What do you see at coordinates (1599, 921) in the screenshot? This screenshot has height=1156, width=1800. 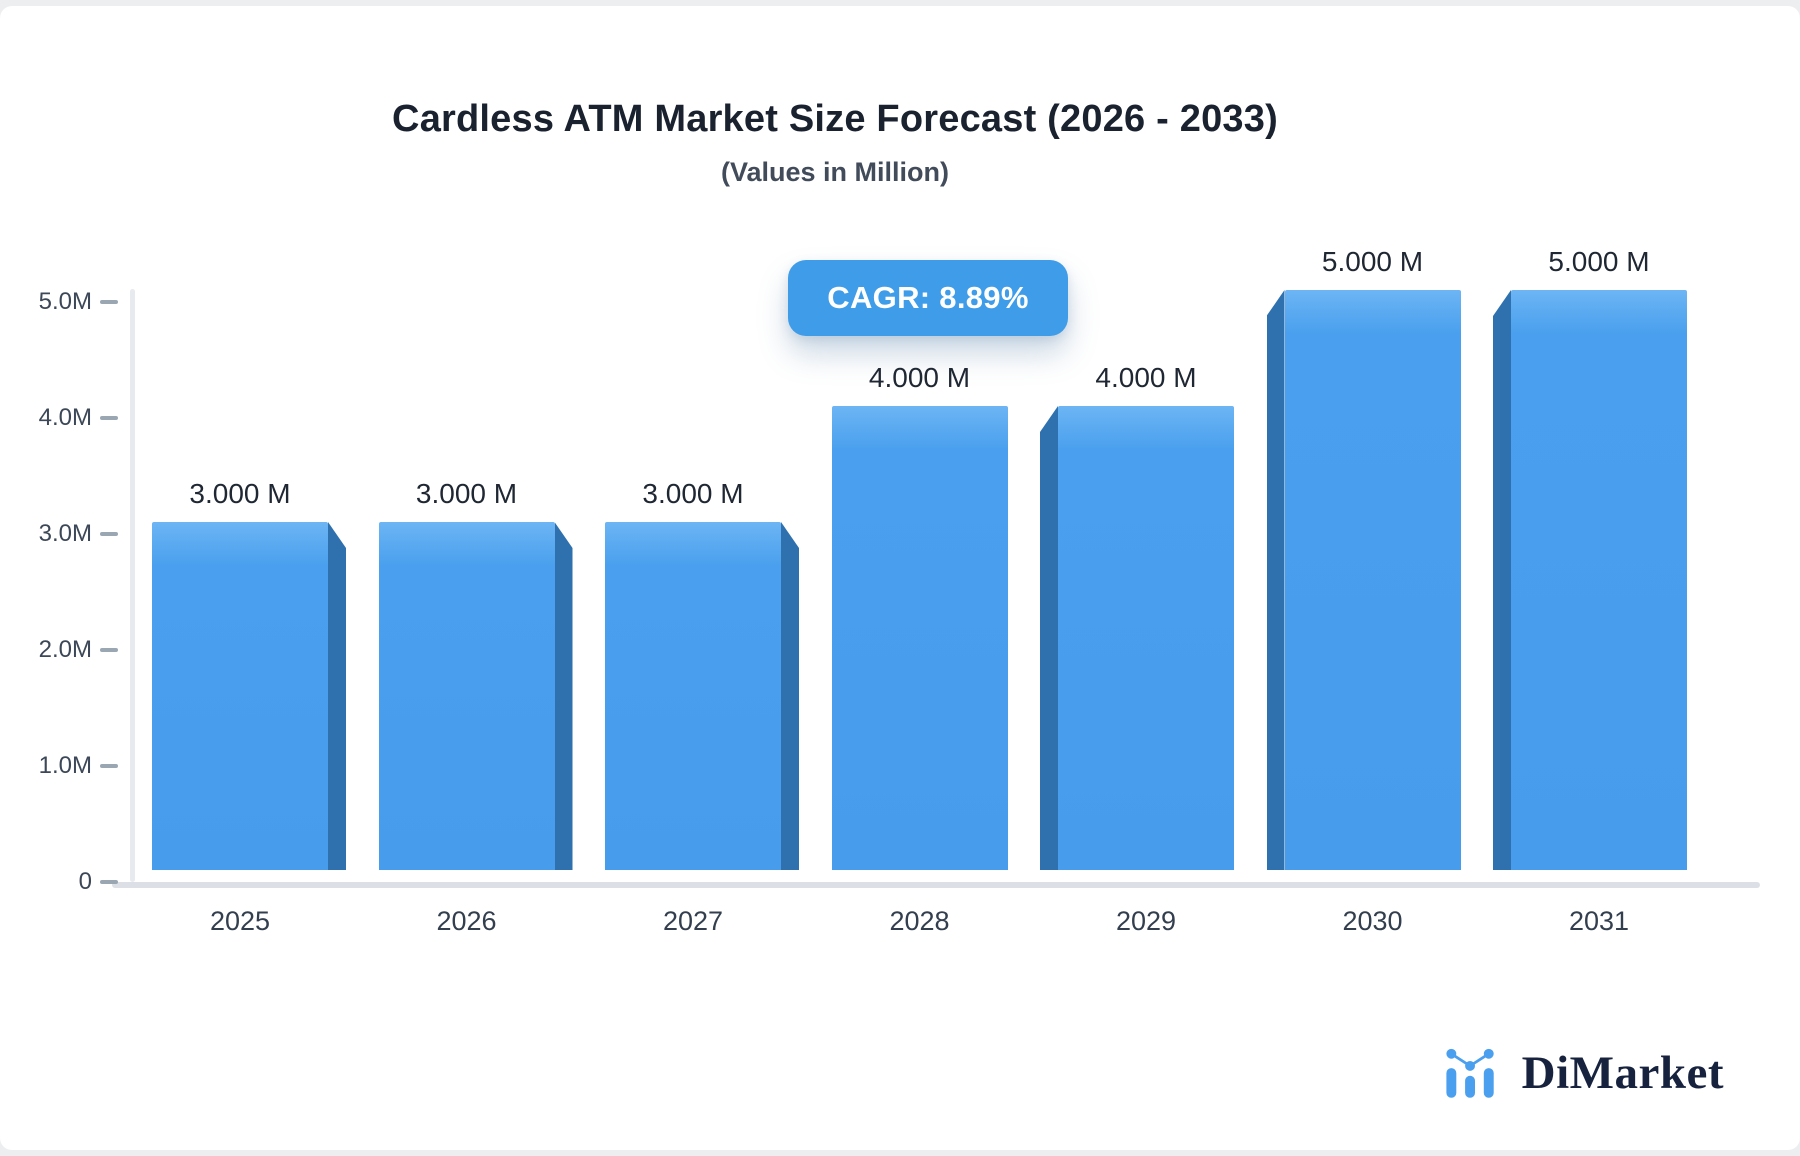 I see `x-axis-label: 2031` at bounding box center [1599, 921].